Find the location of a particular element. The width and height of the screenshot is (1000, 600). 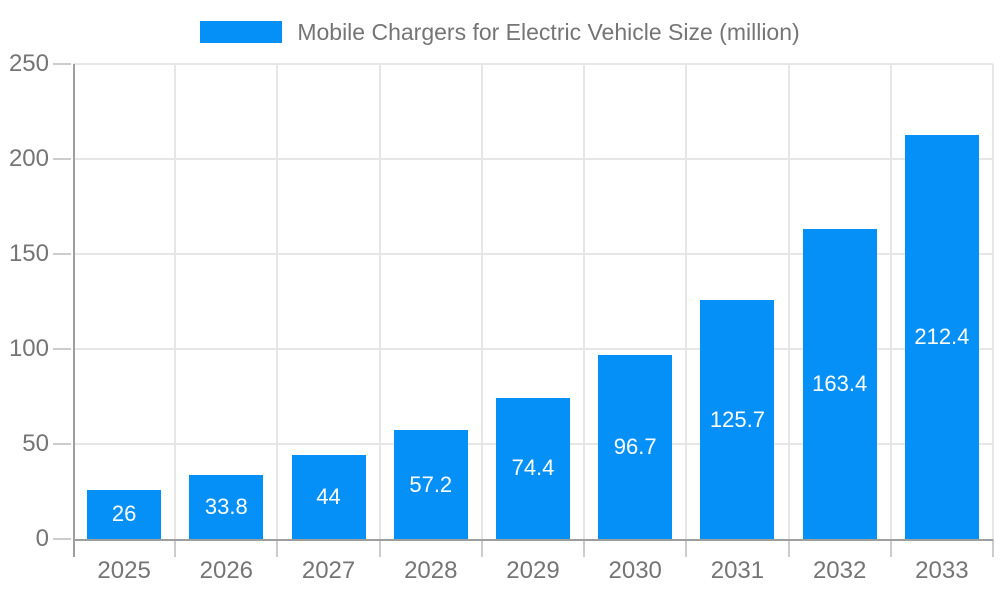

y-axis-label: 0 is located at coordinates (42, 538).